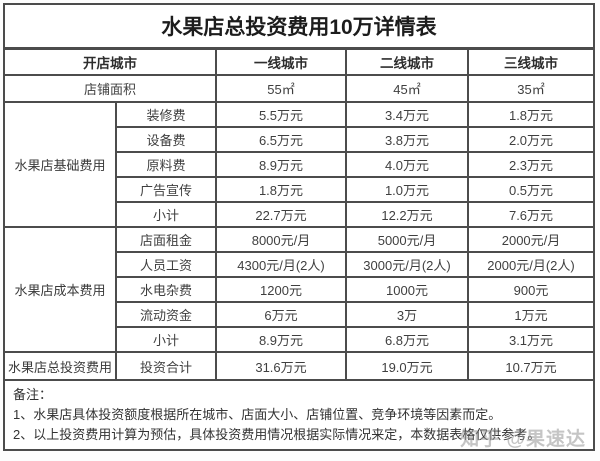  I want to click on value-cell: 22.7万元, so click(281, 214).